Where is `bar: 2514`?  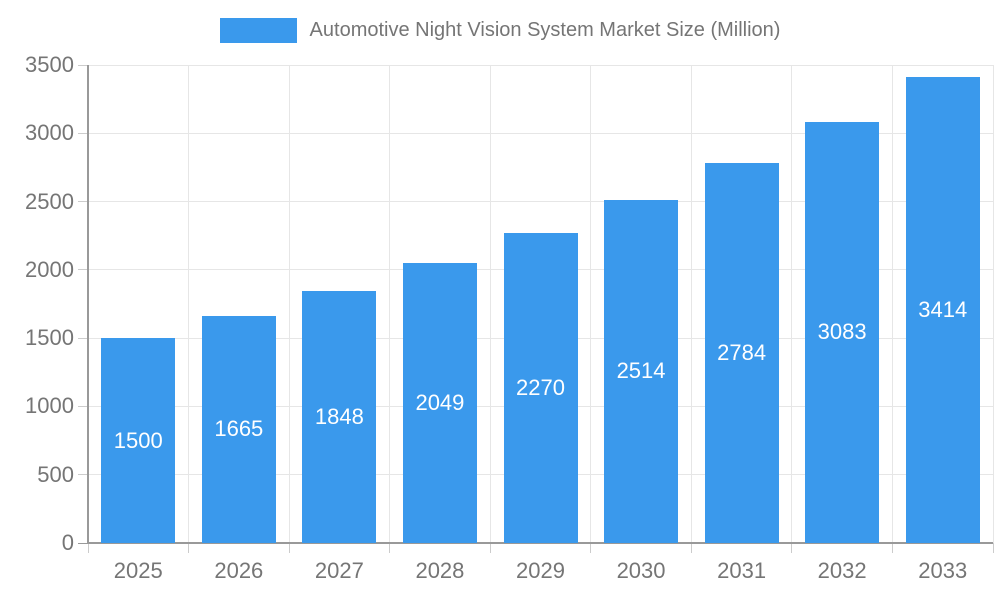
bar: 2514 is located at coordinates (641, 371).